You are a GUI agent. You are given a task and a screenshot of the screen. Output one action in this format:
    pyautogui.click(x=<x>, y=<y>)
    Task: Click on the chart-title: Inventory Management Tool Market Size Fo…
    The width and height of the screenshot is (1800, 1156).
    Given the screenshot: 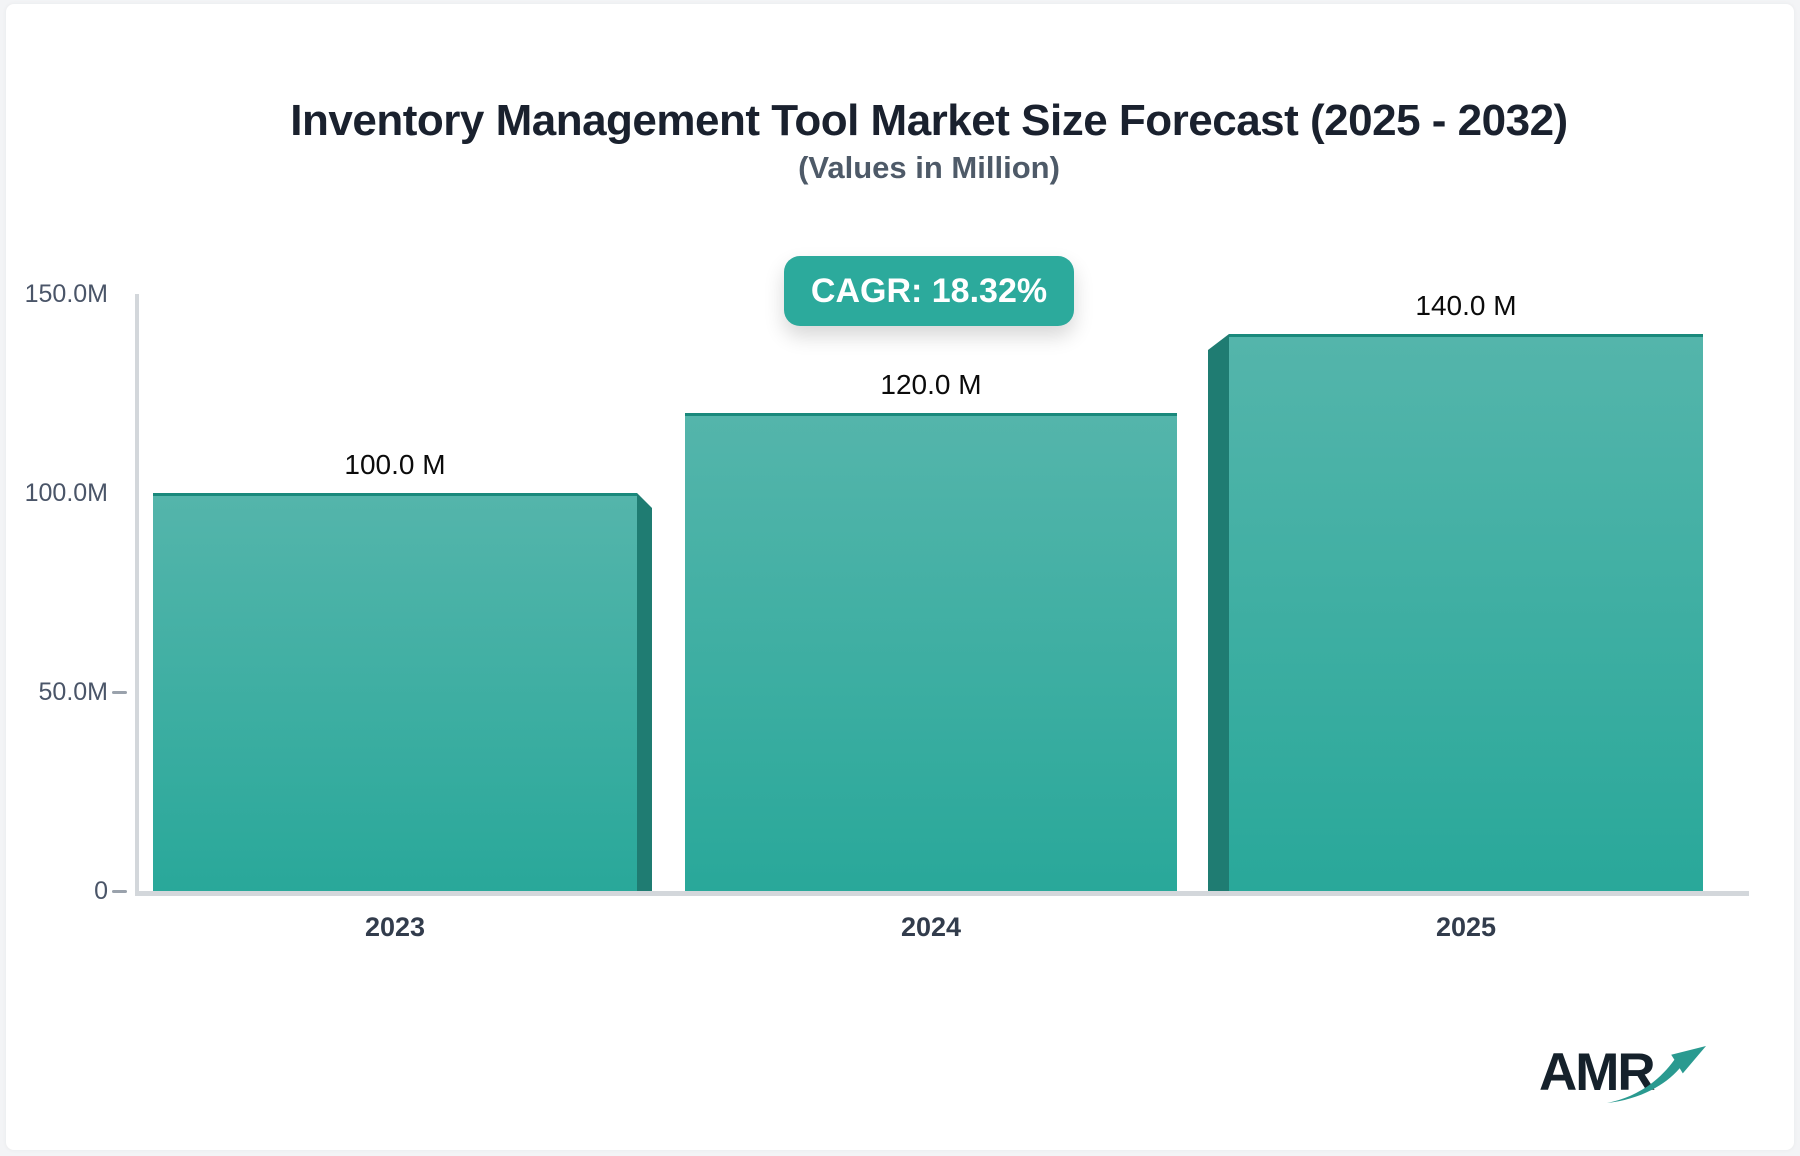 What is the action you would take?
    pyautogui.click(x=929, y=120)
    